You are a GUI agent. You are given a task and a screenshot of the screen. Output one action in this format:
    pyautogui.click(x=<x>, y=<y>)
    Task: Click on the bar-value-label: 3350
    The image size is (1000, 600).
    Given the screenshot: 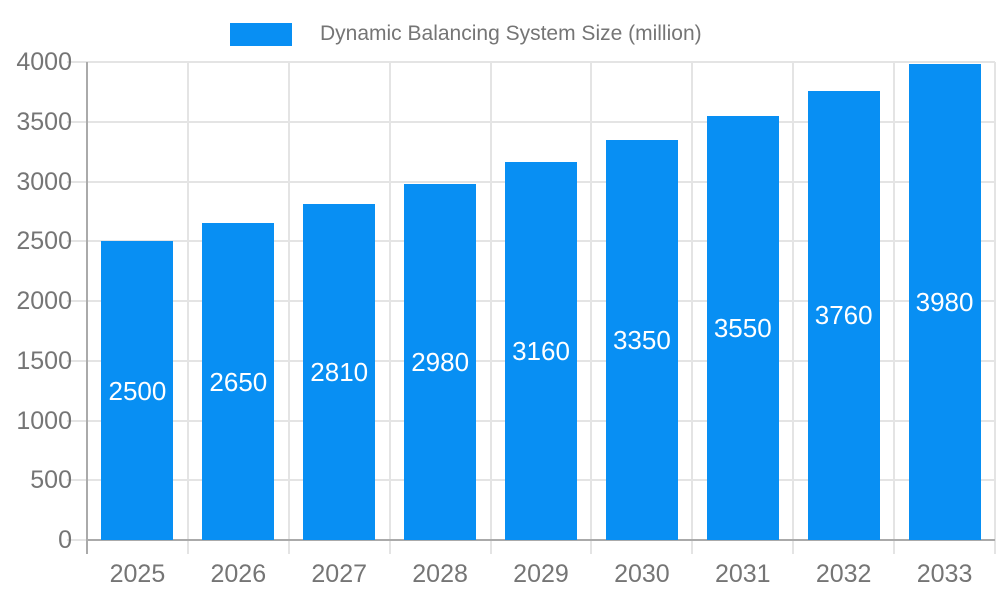 What is the action you would take?
    pyautogui.click(x=641, y=339)
    